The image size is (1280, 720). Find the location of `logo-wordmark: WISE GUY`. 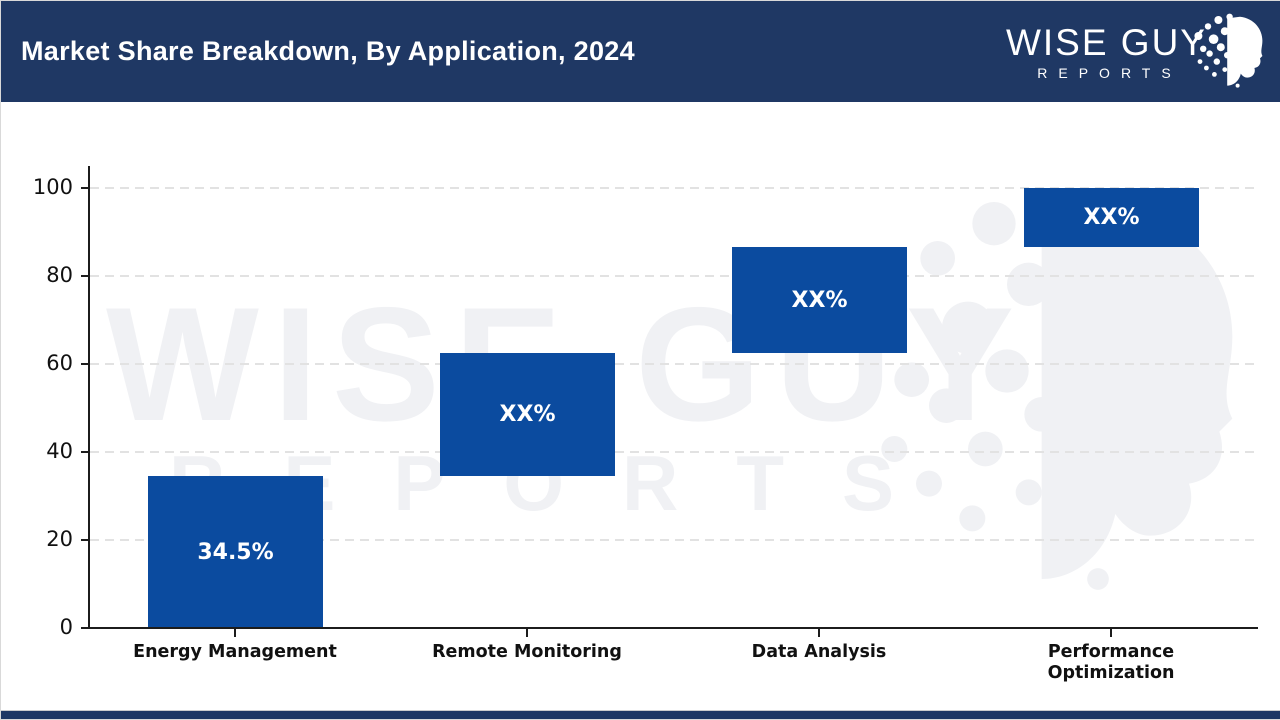

logo-wordmark: WISE GUY is located at coordinates (1106, 42).